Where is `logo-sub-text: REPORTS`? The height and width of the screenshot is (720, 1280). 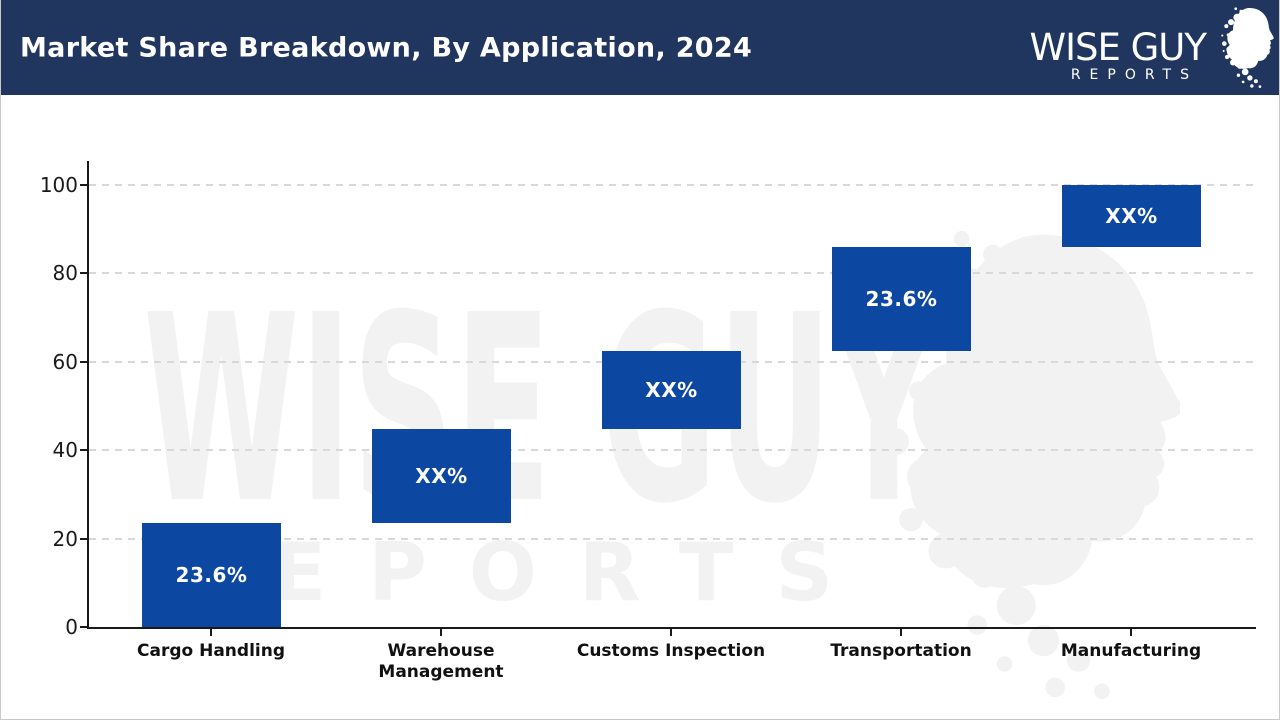
logo-sub-text: REPORTS is located at coordinates (1134, 75).